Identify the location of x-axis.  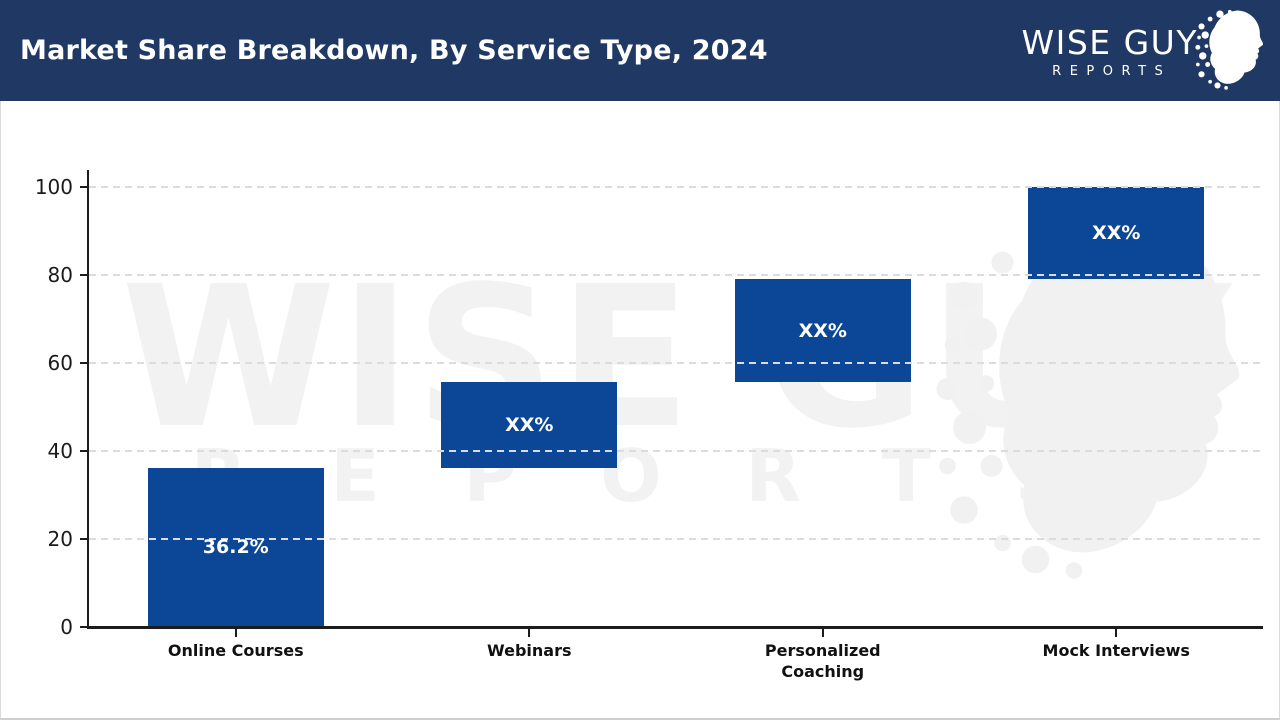
(676, 627).